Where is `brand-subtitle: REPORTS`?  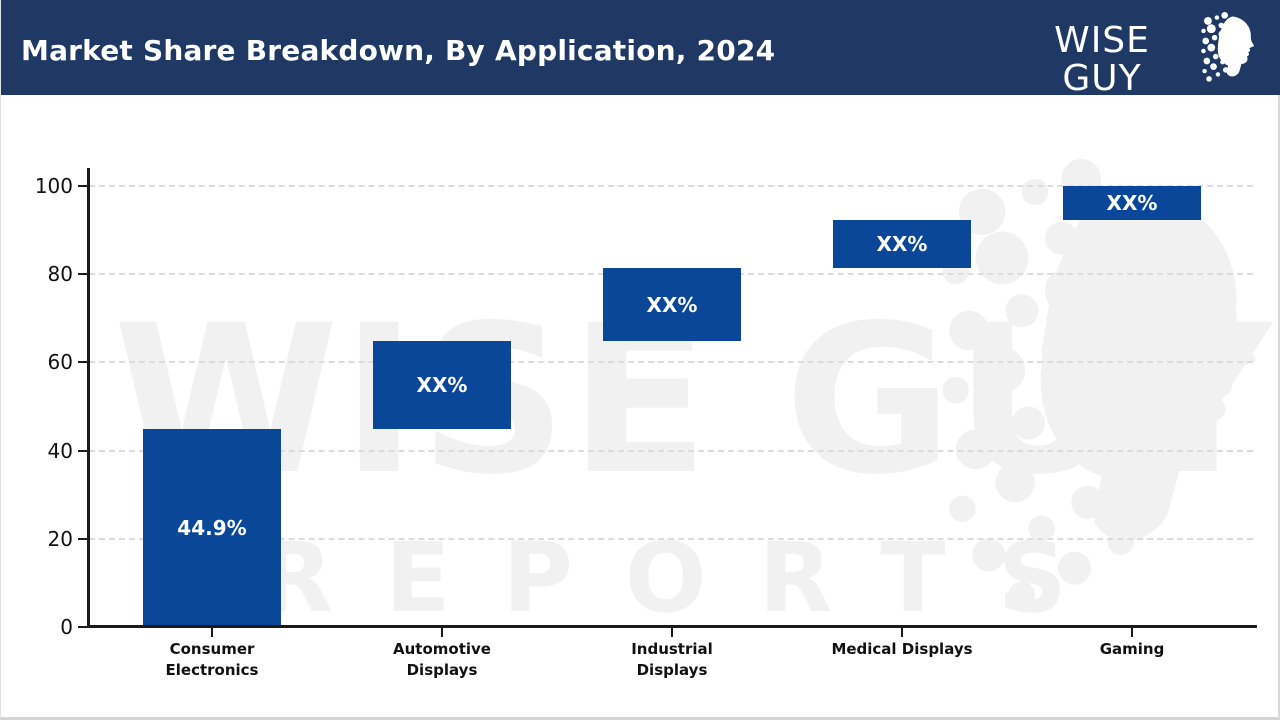
brand-subtitle: REPORTS is located at coordinates (1105, 108).